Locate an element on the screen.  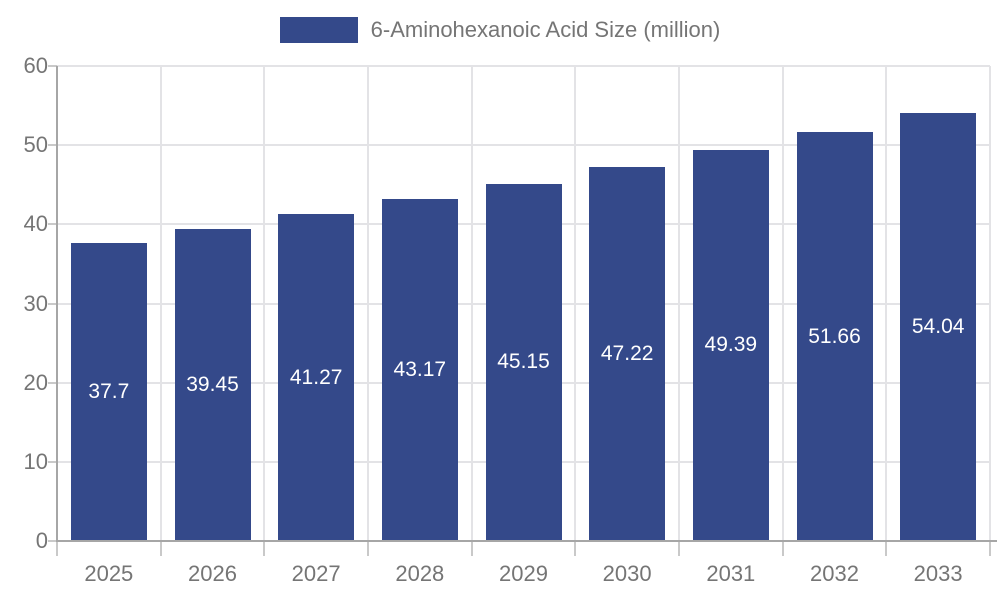
y-tick-label: 40 is located at coordinates (35, 224).